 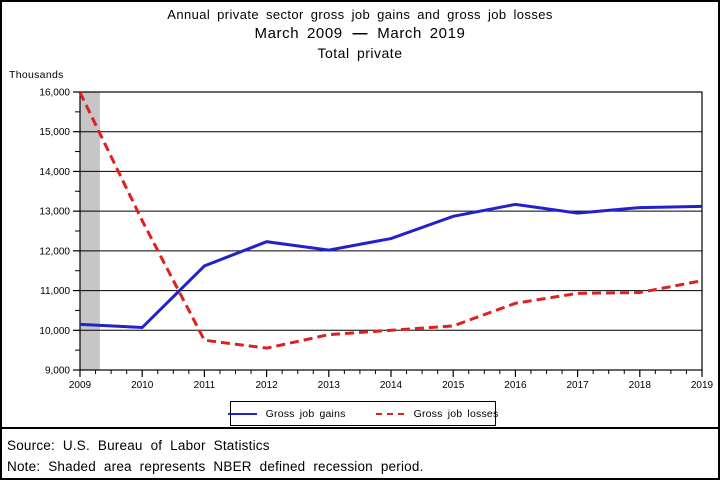 I want to click on legend-item-losses: Gross job losses, so click(x=437, y=413).